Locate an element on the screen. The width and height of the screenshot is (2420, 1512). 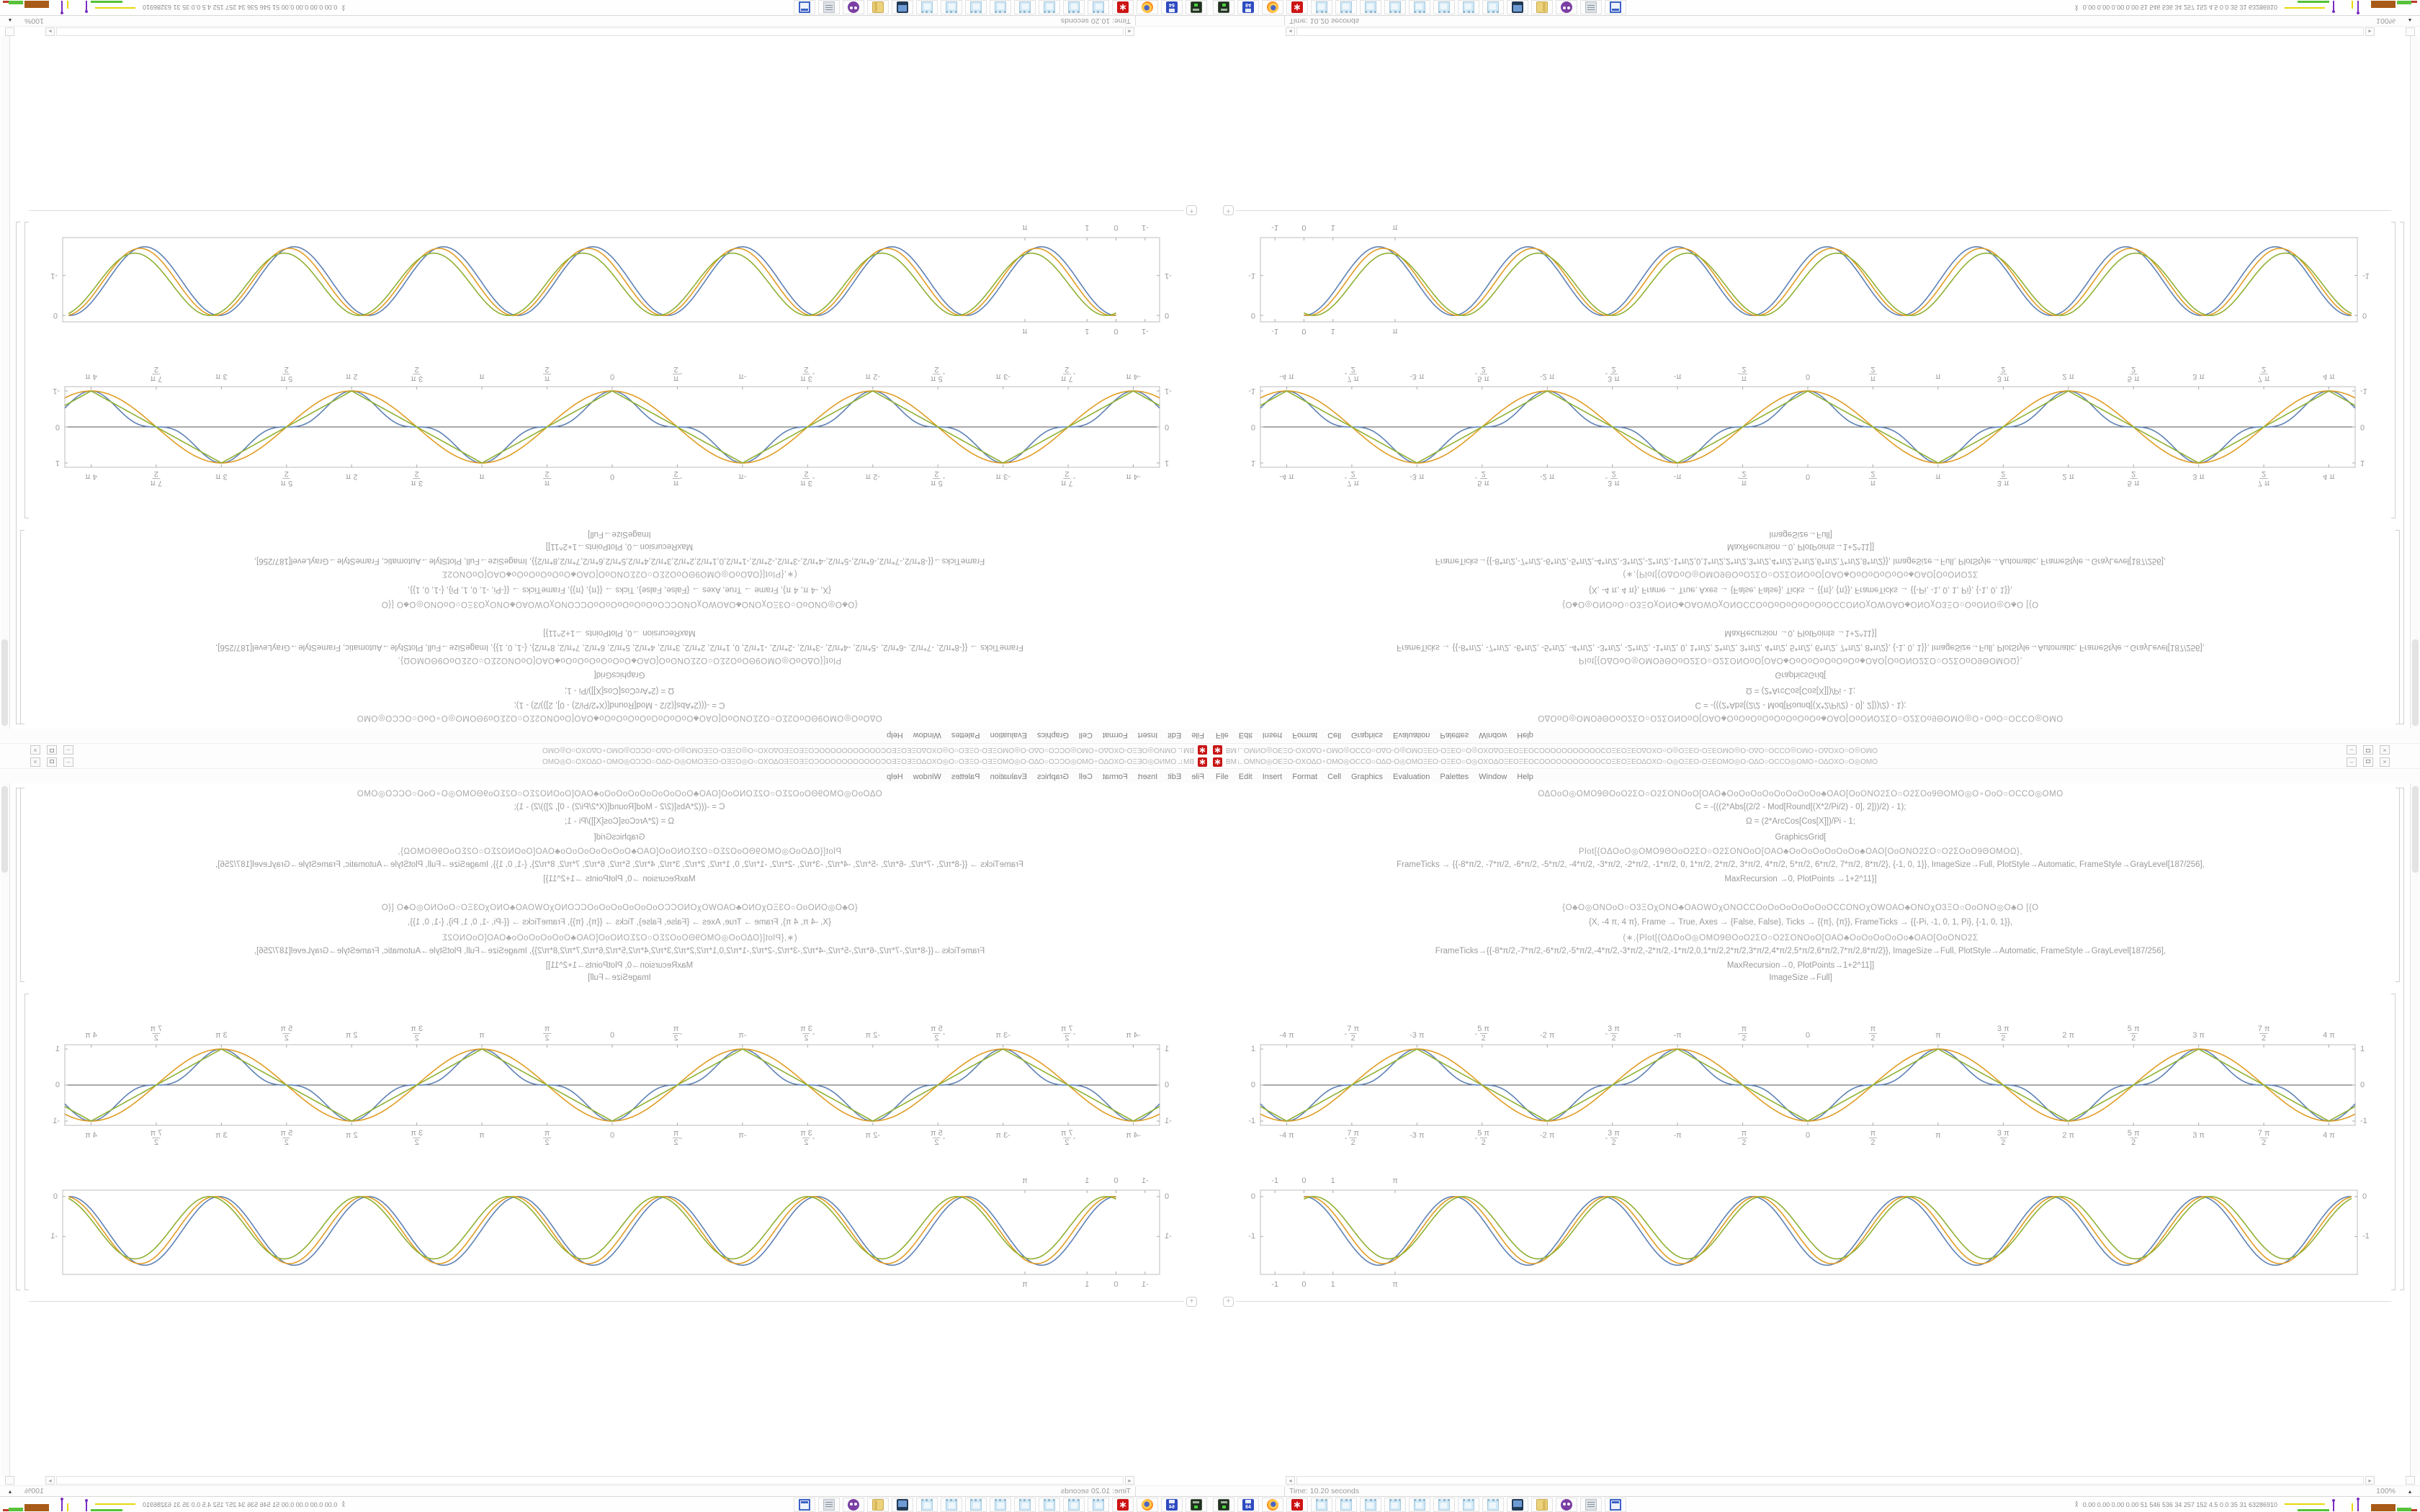
horizontal-scrollbar-track is located at coordinates (590, 1480).